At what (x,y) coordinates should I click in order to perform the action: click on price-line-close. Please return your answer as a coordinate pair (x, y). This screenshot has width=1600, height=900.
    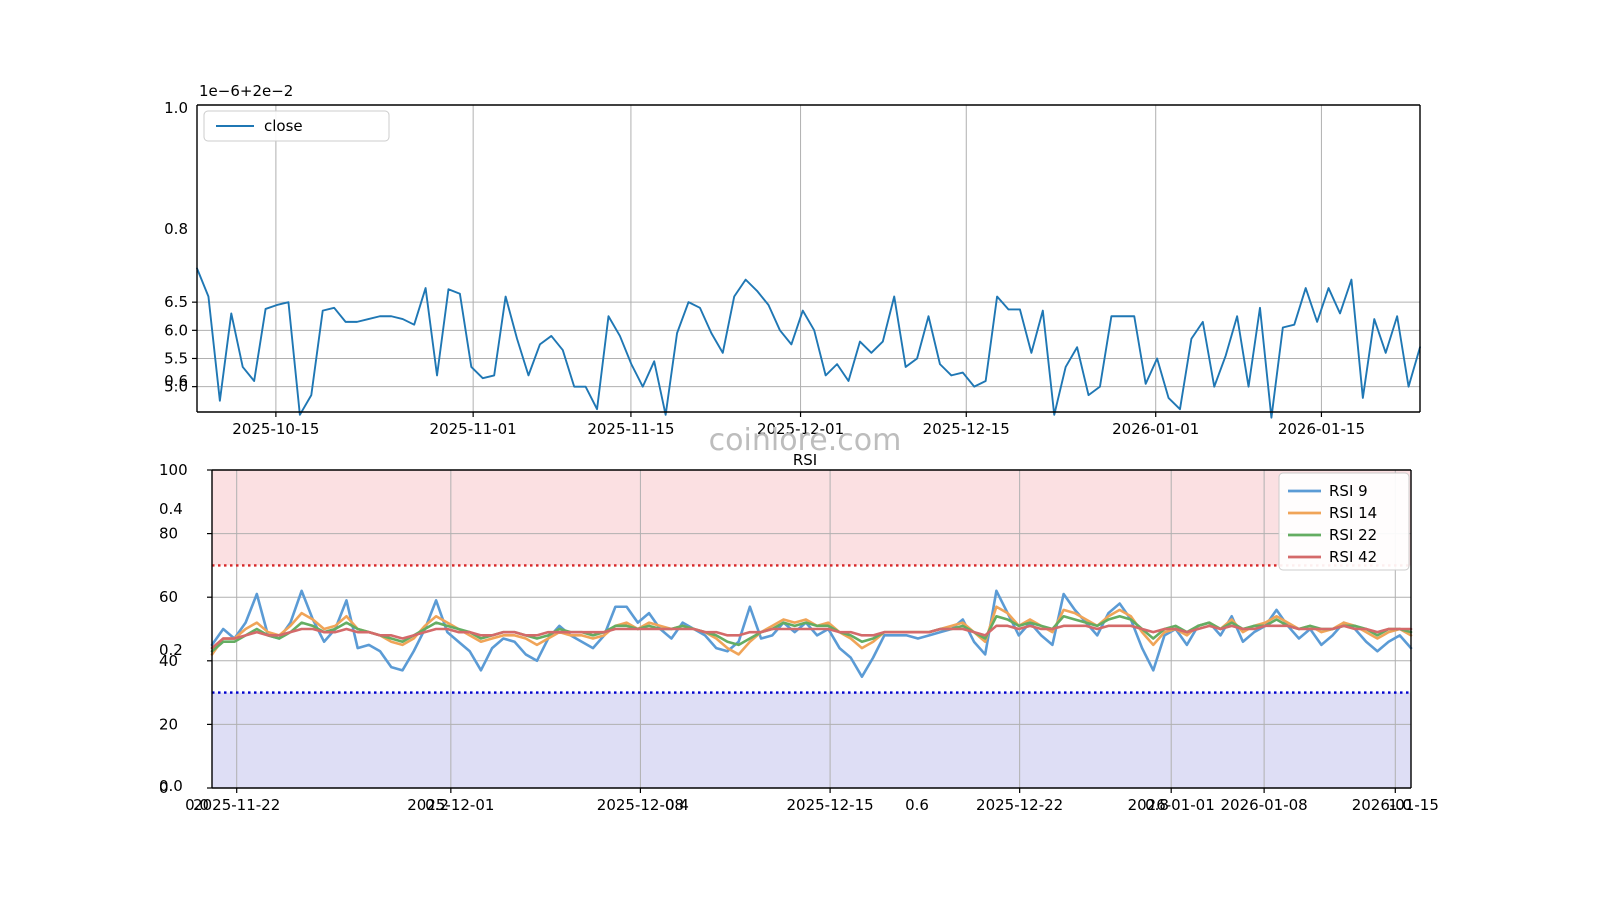
    Looking at the image, I should click on (808, 343).